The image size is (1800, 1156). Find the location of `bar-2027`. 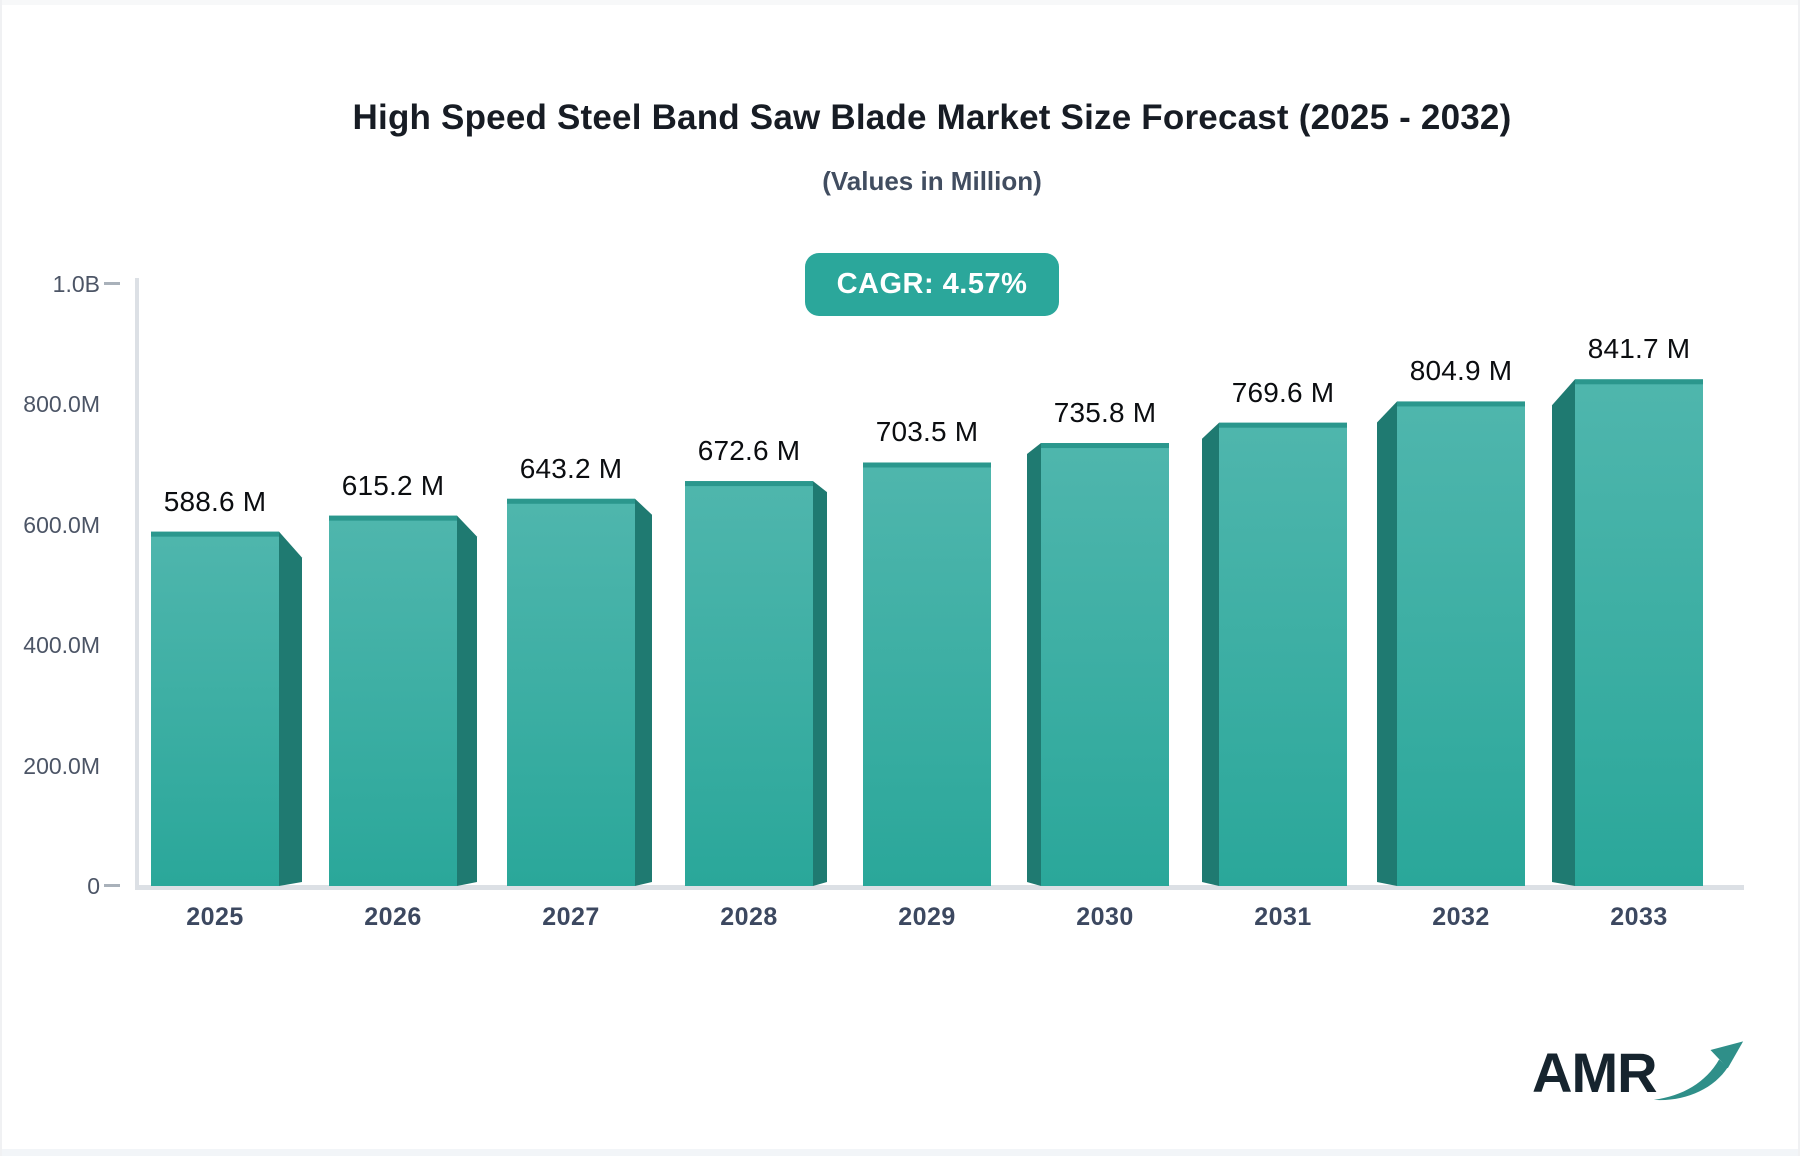

bar-2027 is located at coordinates (571, 692).